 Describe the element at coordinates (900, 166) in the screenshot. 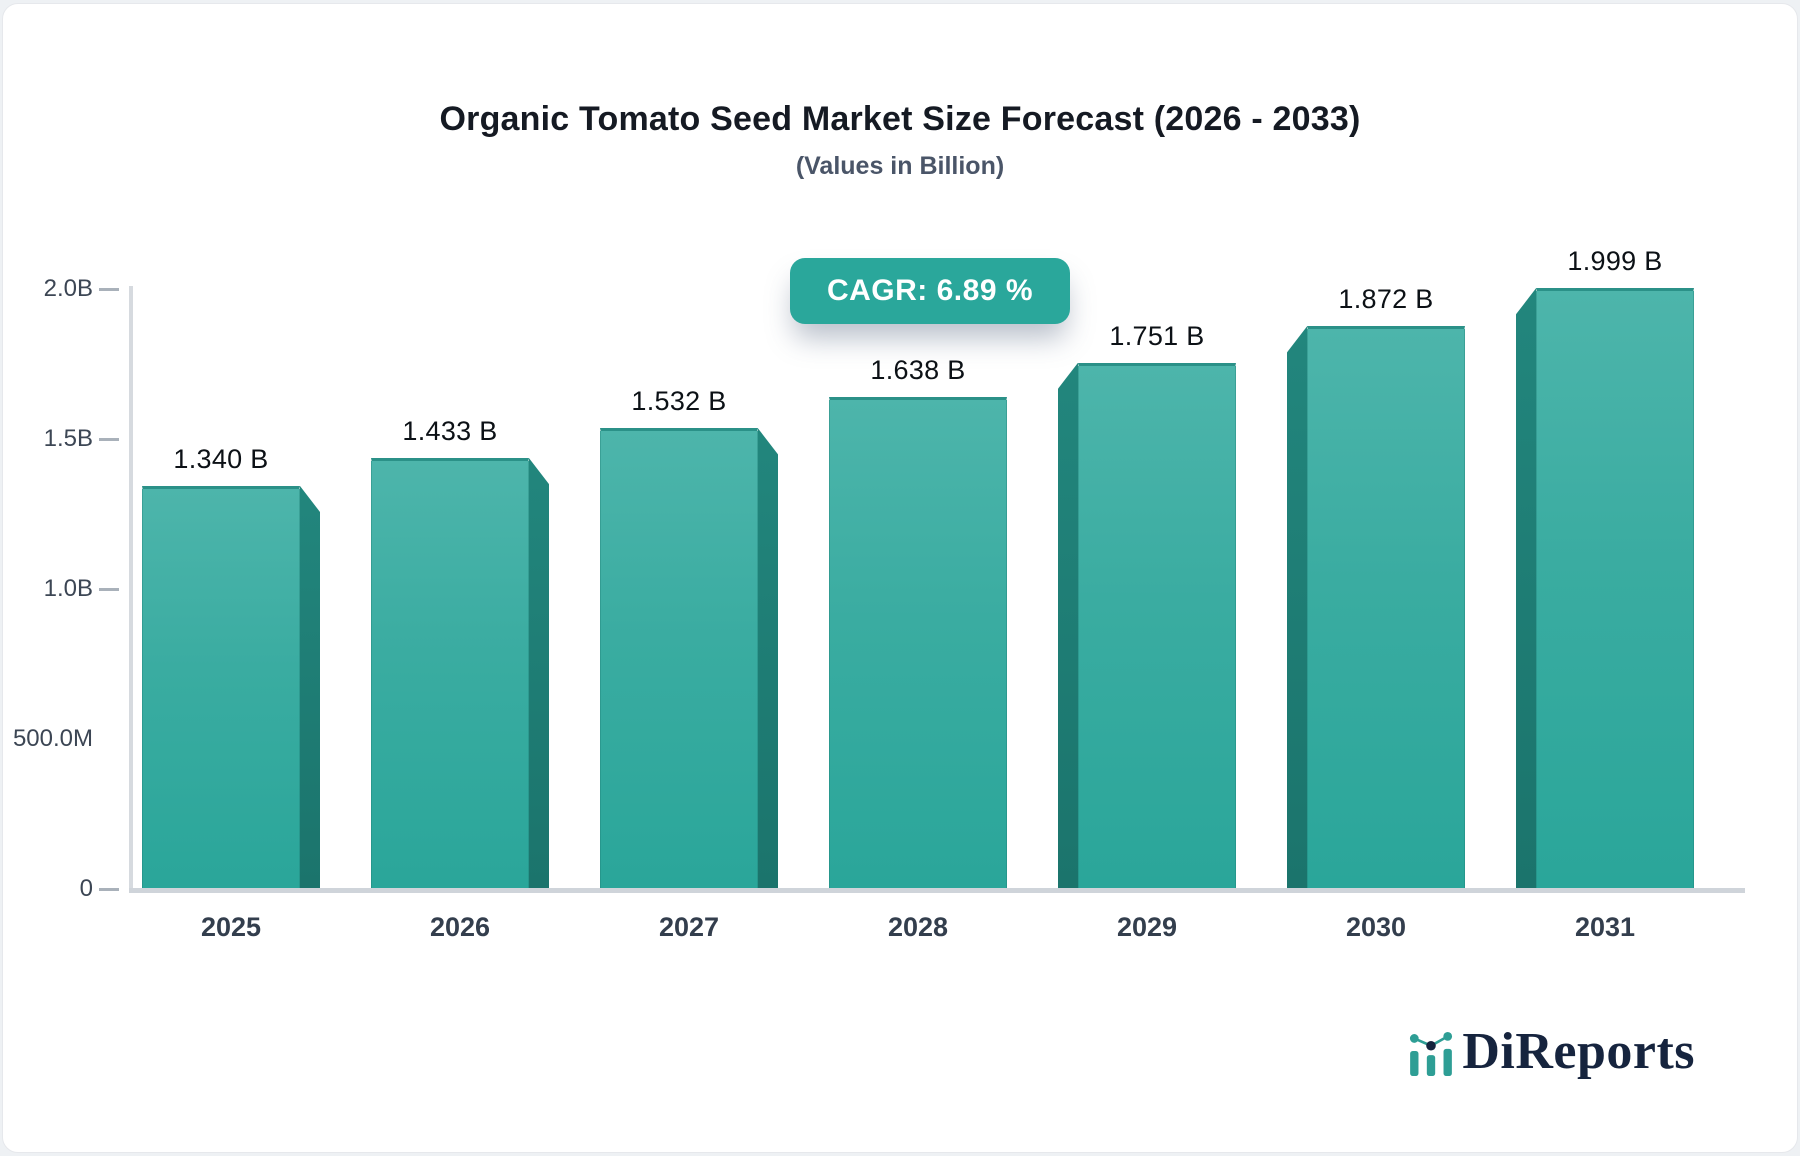

I see `chart-subtitle: (Values in Billion)` at that location.